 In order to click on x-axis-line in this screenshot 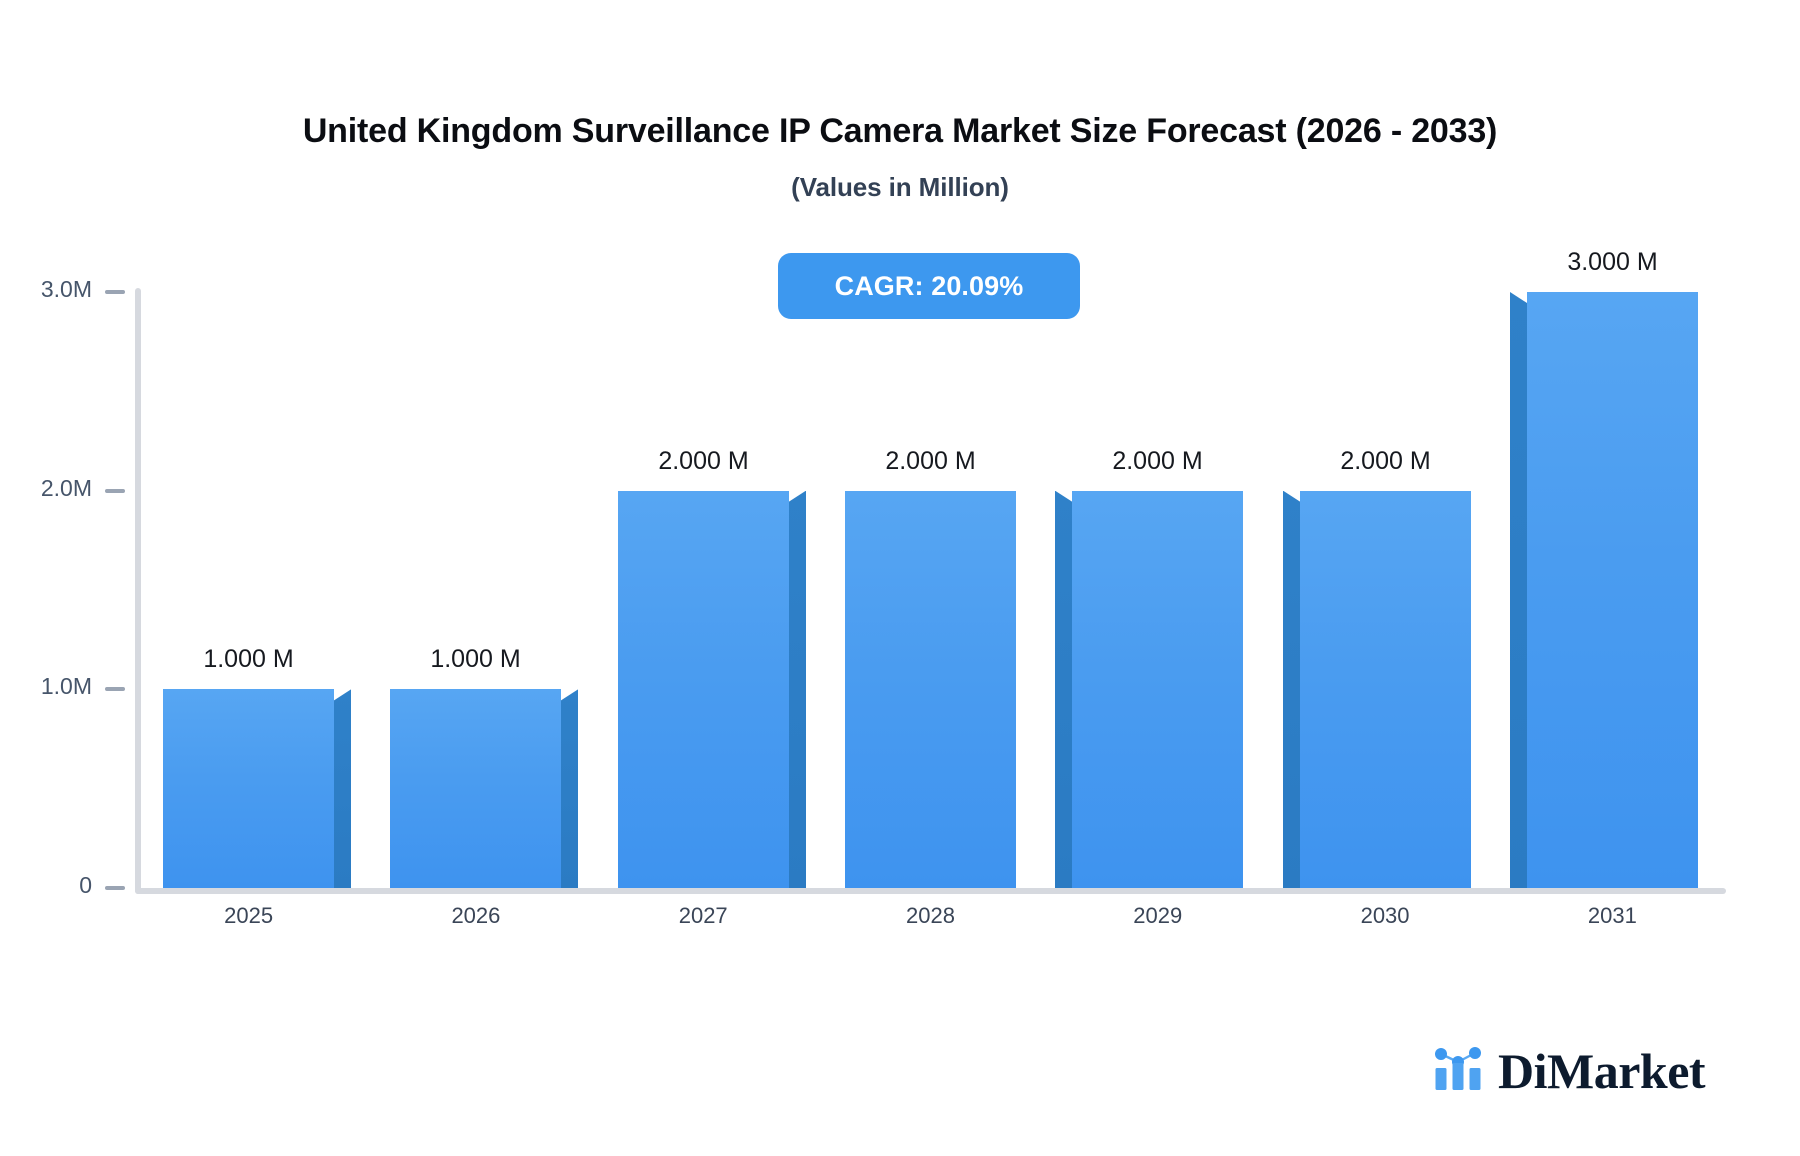, I will do `click(930, 891)`.